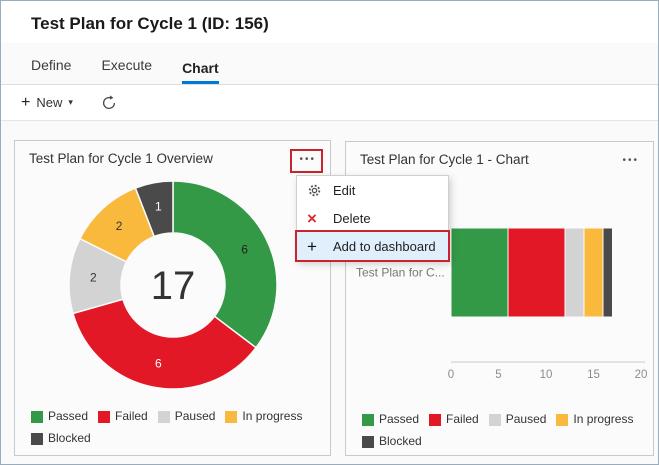 The height and width of the screenshot is (465, 659). I want to click on x-axis-tick-label: 10, so click(546, 375).